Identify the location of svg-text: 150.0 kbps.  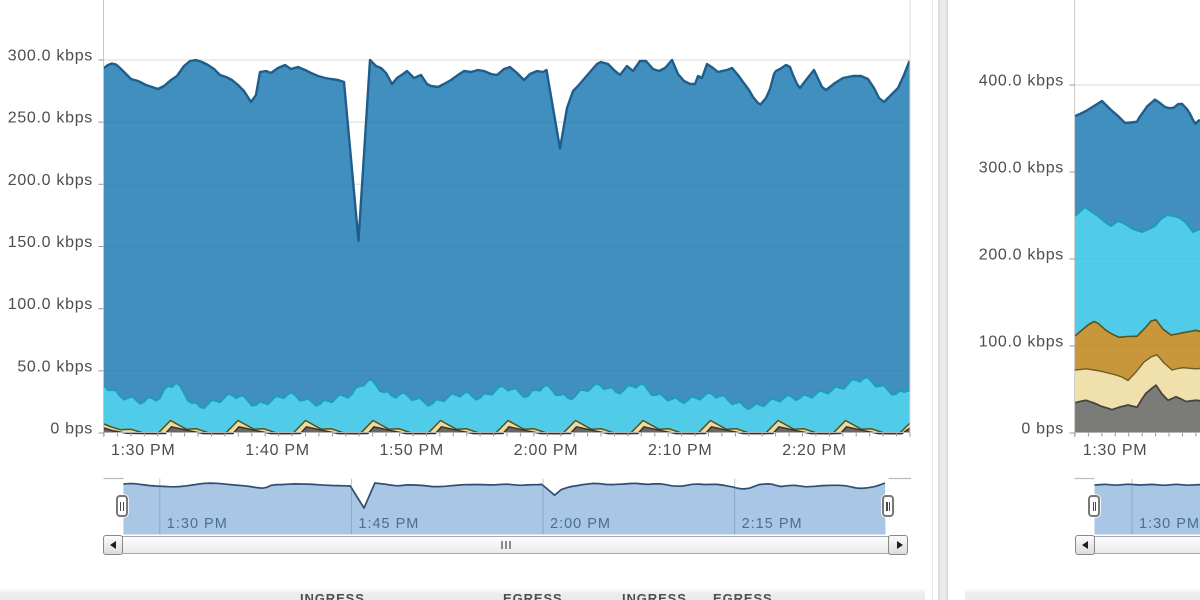
(50, 242).